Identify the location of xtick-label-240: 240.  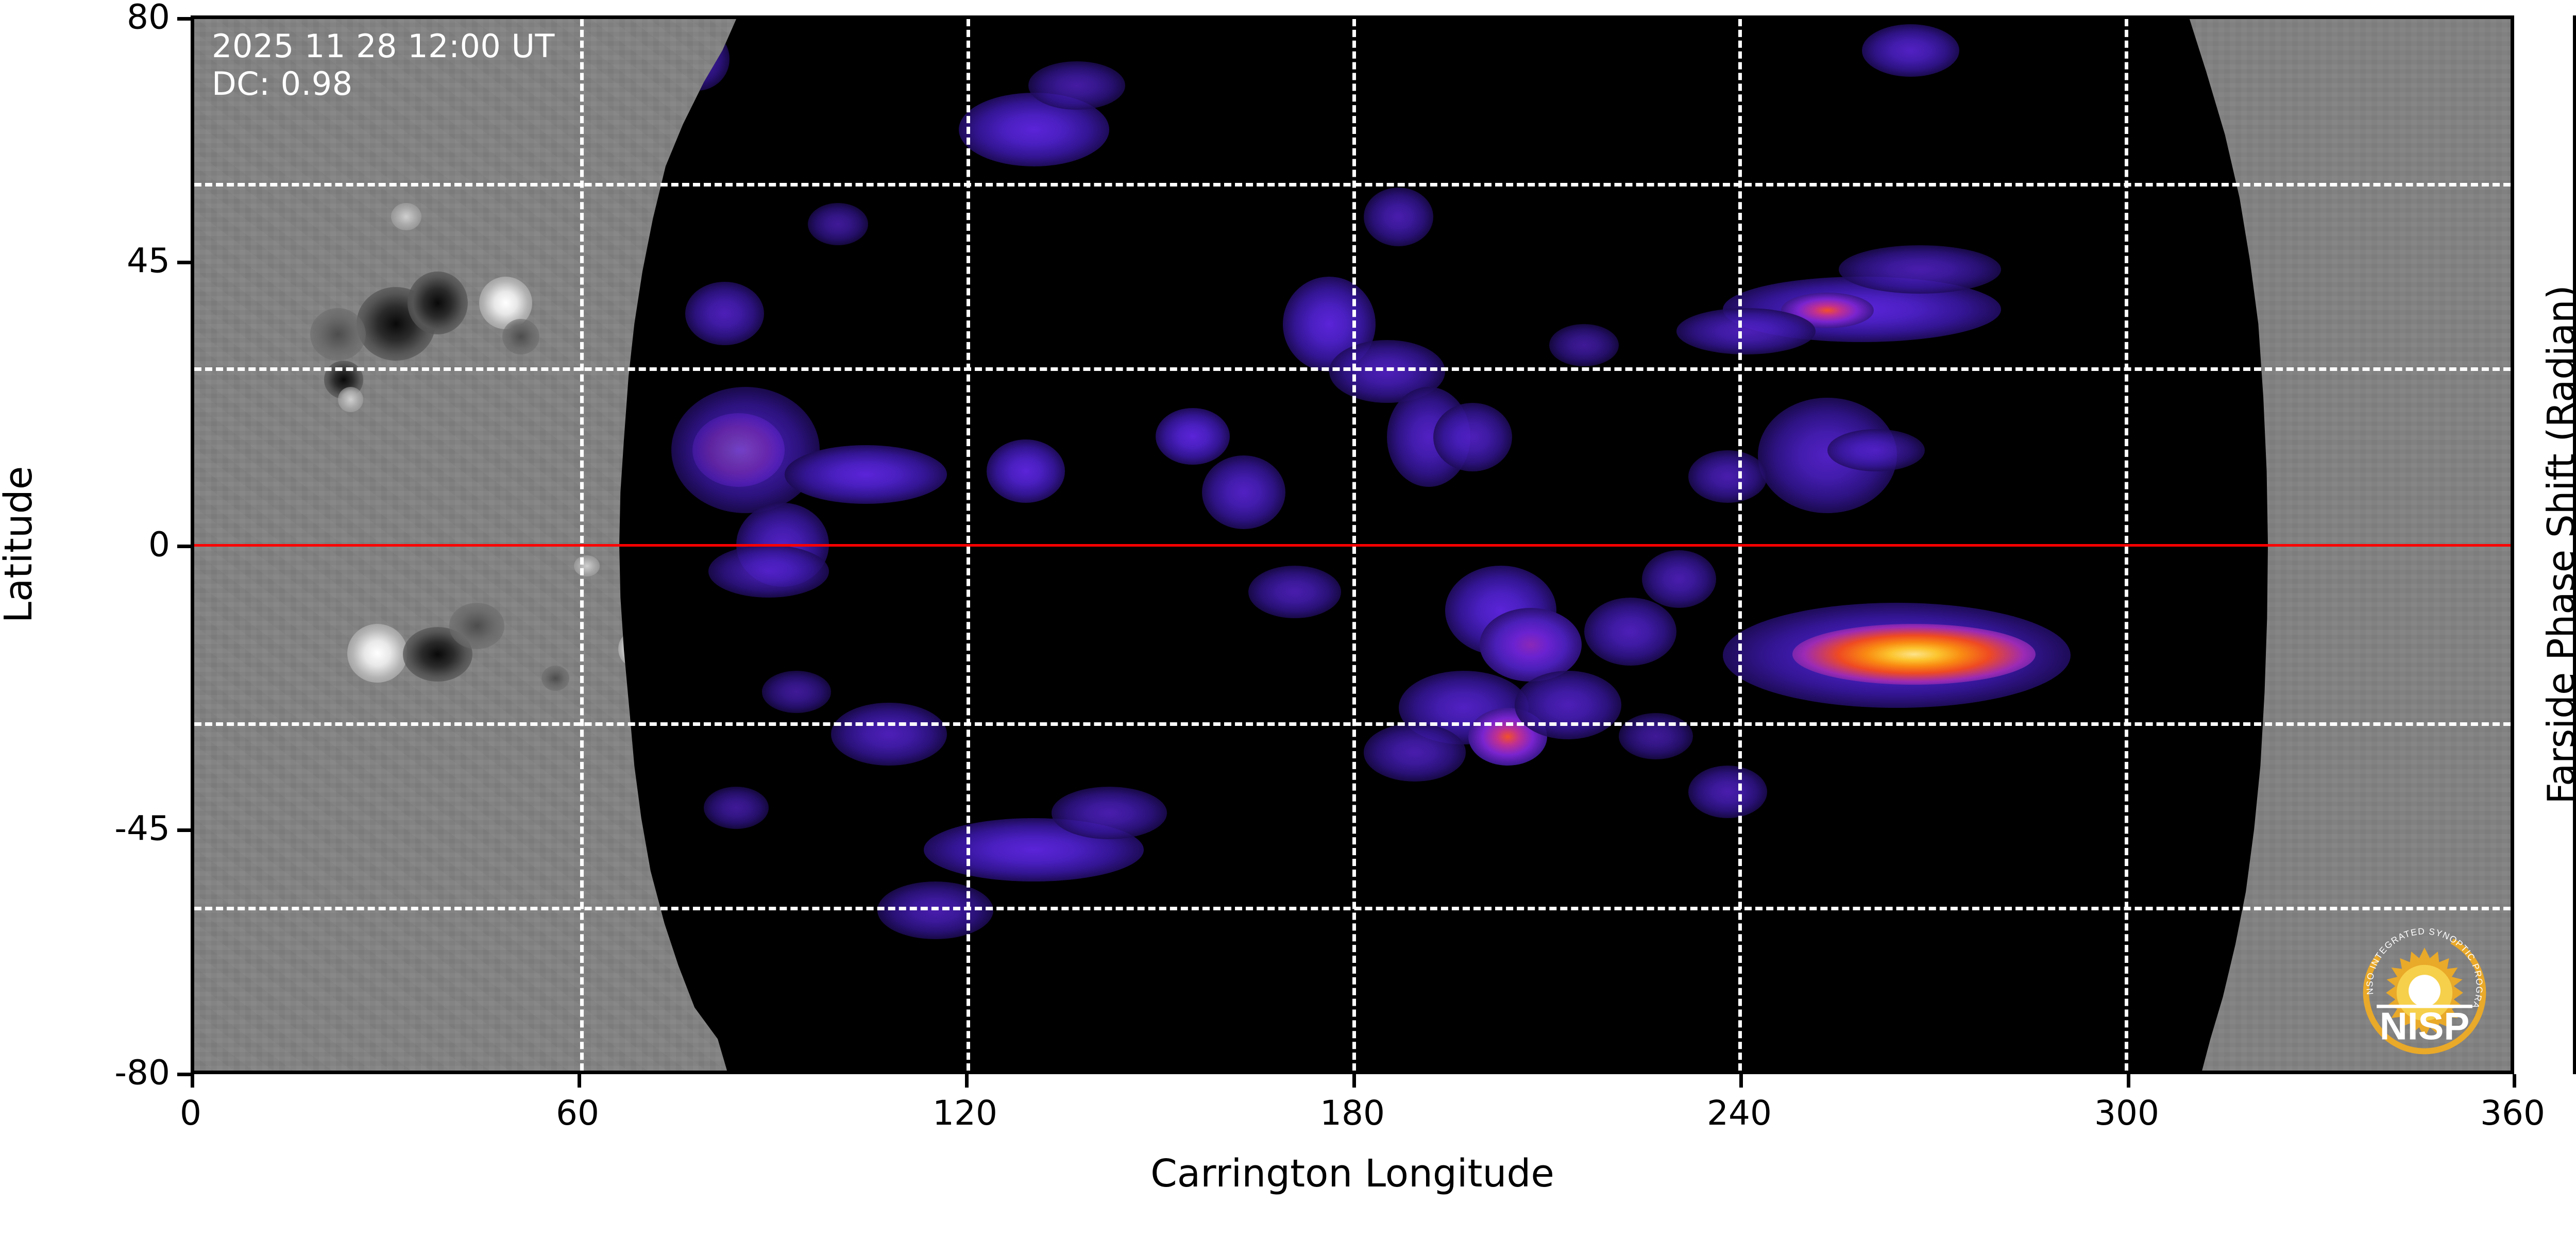
(1739, 1113).